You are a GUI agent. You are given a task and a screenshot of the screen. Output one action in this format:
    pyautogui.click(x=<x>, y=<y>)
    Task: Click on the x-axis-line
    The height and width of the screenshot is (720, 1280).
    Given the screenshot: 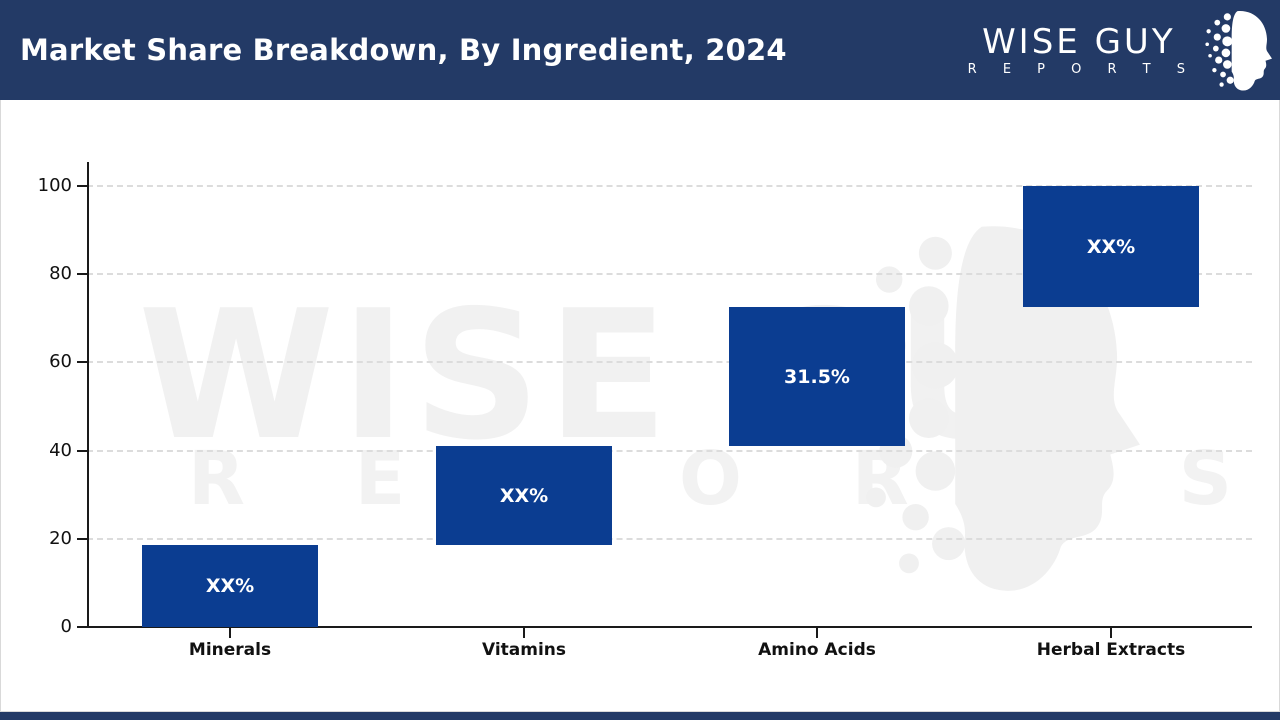 What is the action you would take?
    pyautogui.click(x=669, y=627)
    